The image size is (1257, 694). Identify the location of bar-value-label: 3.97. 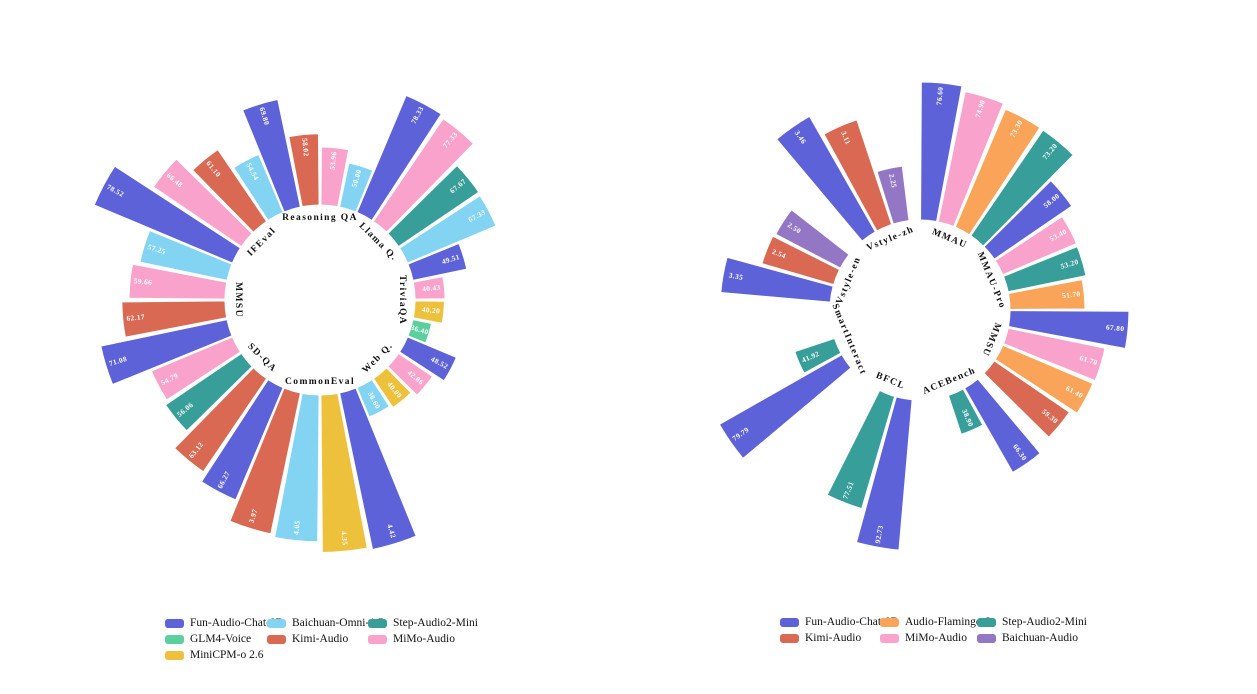
(253, 516).